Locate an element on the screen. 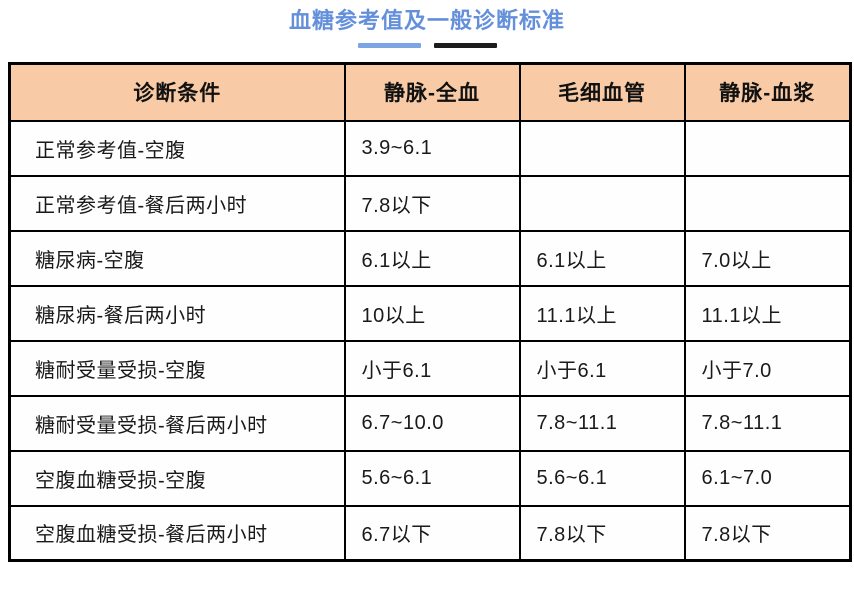 This screenshot has height=602, width=854. condition-cell: 糖耐受量受损-餐后两小时 is located at coordinates (177, 423).